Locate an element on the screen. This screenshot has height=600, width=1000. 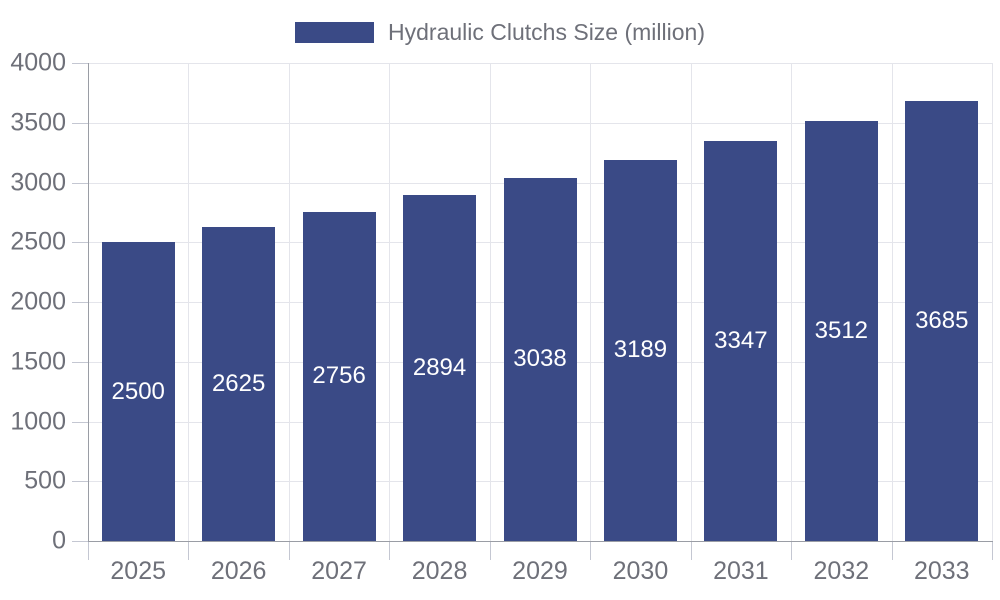
bar-2026: 2625 is located at coordinates (239, 384).